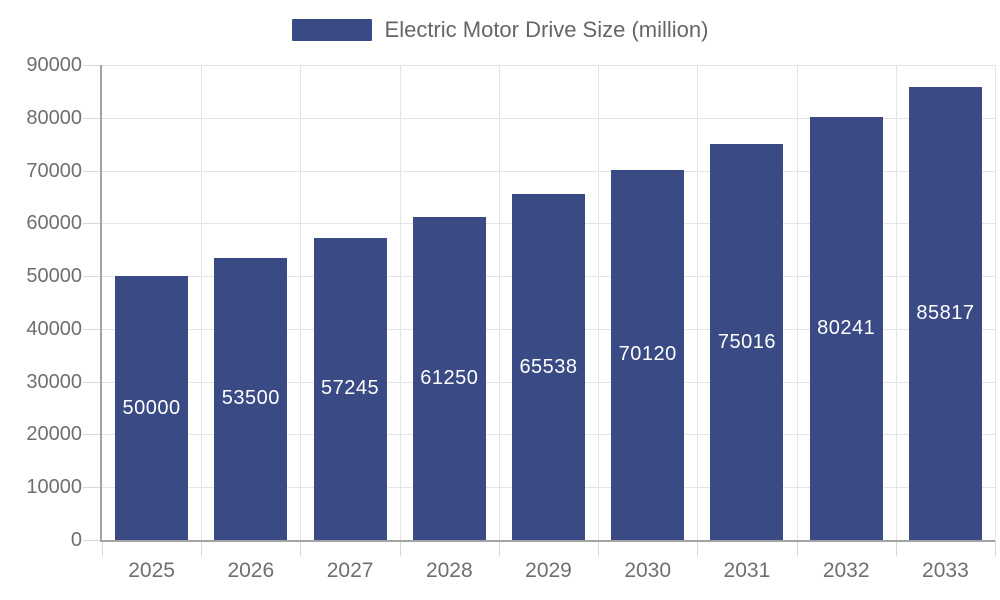 This screenshot has width=1000, height=600. What do you see at coordinates (546, 29) in the screenshot?
I see `legend-label: Electric Motor Drive Size (million)` at bounding box center [546, 29].